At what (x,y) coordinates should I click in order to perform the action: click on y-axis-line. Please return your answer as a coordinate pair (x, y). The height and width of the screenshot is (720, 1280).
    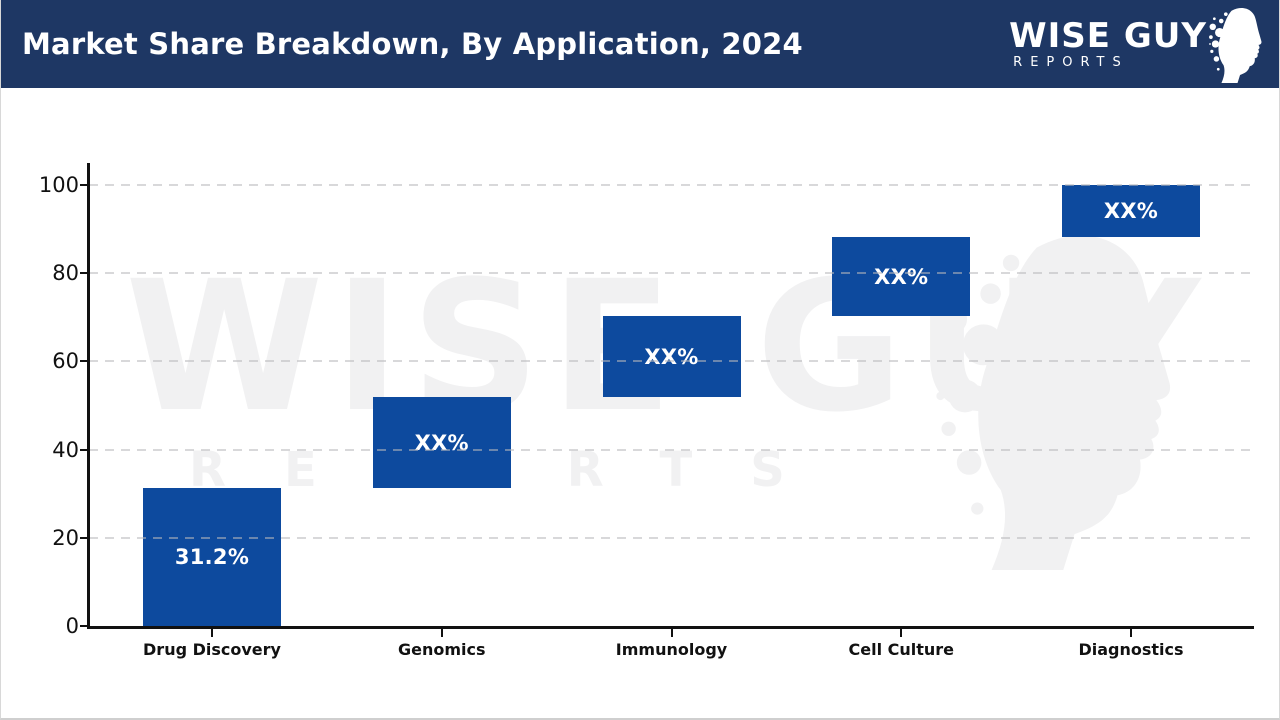
    Looking at the image, I should click on (88, 396).